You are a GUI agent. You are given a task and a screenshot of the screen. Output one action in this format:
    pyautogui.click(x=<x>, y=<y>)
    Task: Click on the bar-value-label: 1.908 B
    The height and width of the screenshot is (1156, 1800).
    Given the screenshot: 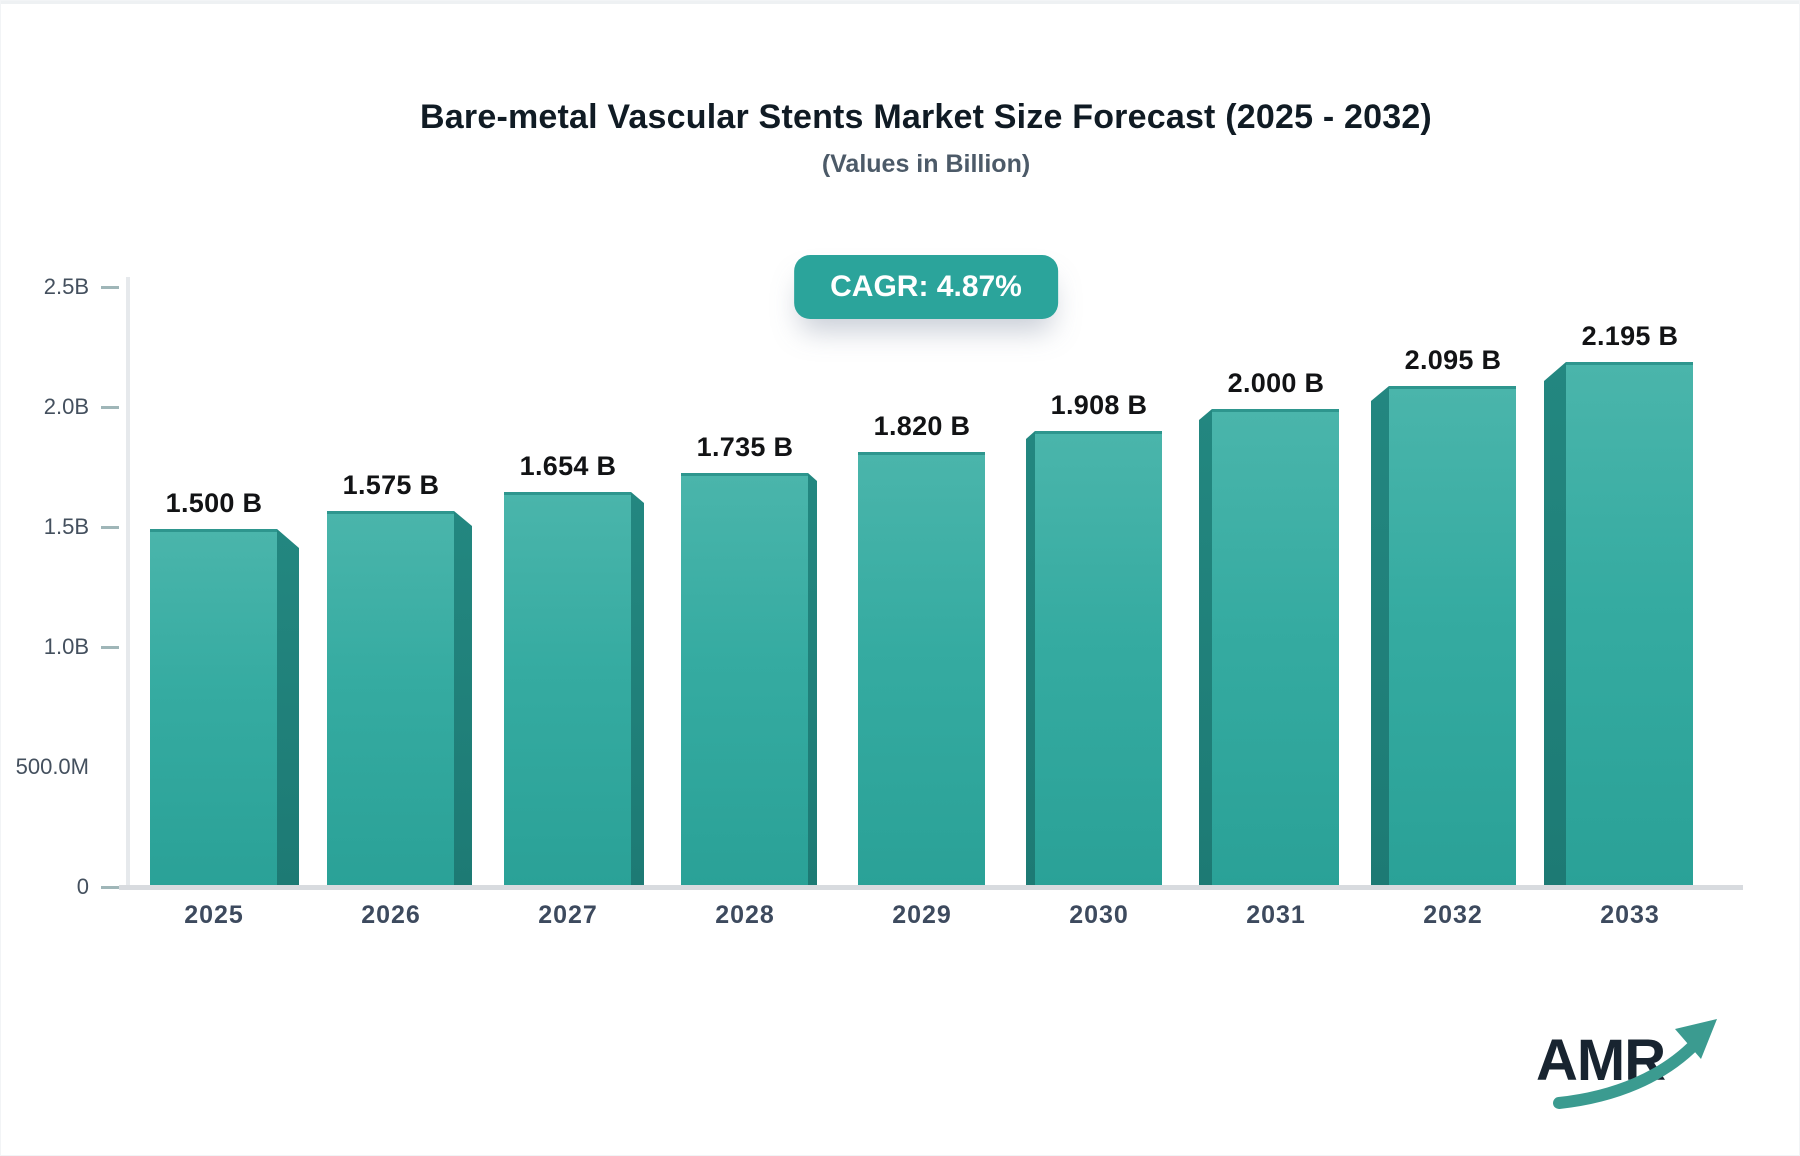 What is the action you would take?
    pyautogui.click(x=1099, y=405)
    